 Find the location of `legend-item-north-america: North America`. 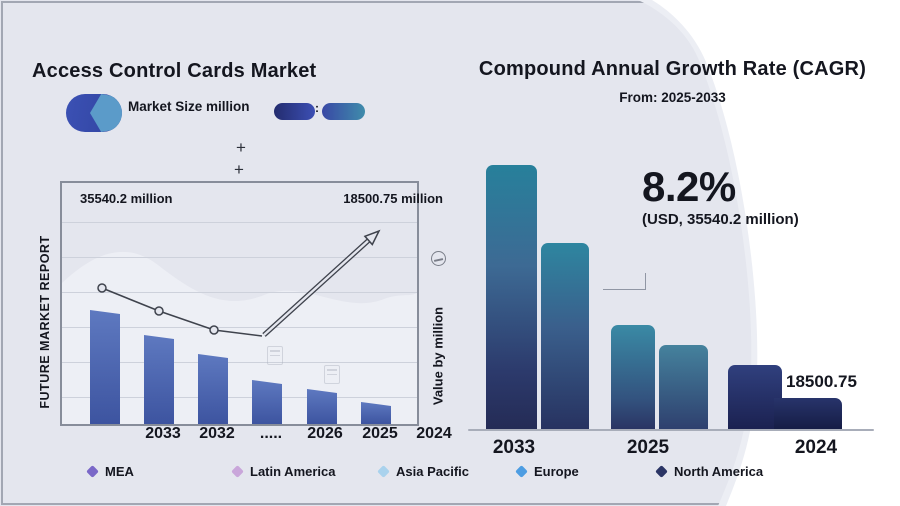

legend-item-north-america: North America is located at coordinates (709, 471).